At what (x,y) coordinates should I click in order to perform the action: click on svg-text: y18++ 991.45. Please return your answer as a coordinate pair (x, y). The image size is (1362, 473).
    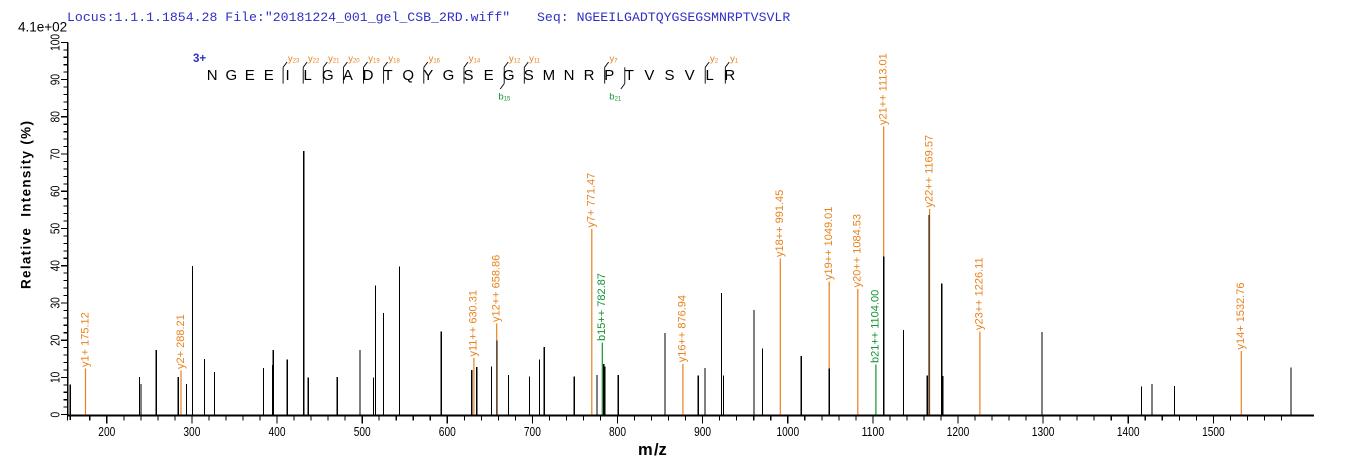
    Looking at the image, I should click on (780, 223).